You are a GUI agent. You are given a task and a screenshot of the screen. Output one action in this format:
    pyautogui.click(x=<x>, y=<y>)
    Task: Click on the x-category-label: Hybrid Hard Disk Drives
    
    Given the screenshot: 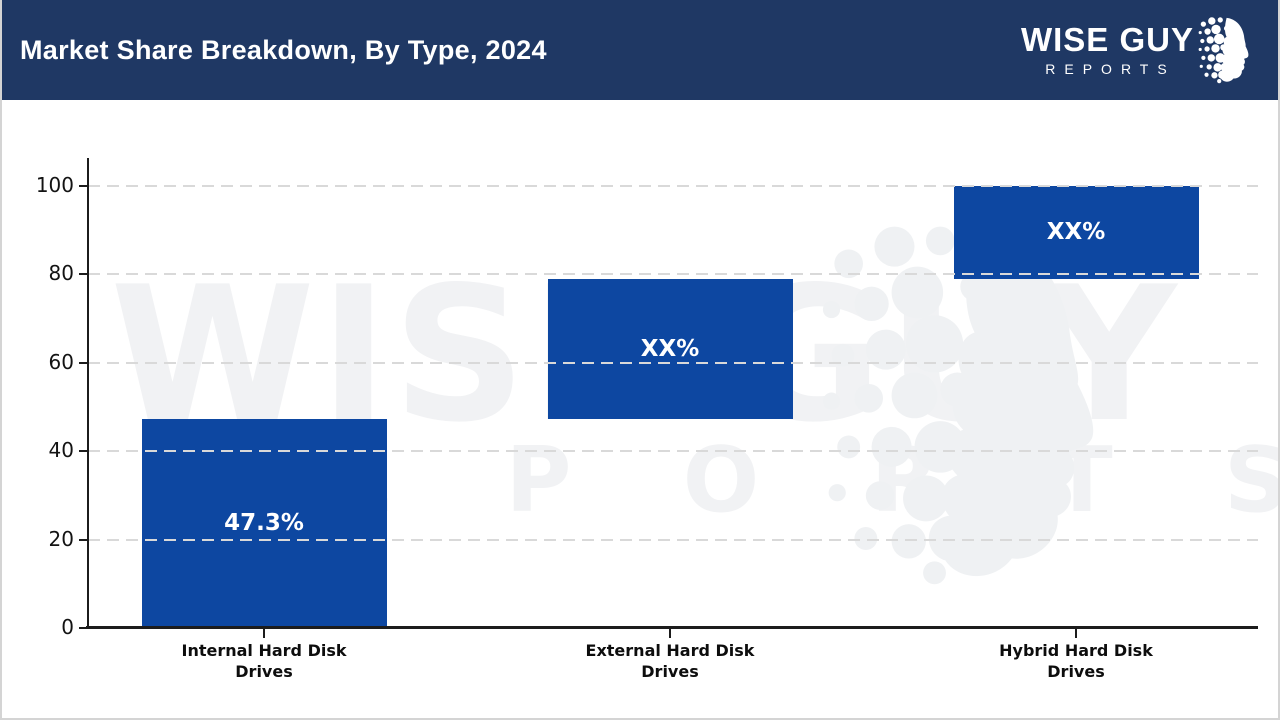 What is the action you would take?
    pyautogui.click(x=1076, y=661)
    